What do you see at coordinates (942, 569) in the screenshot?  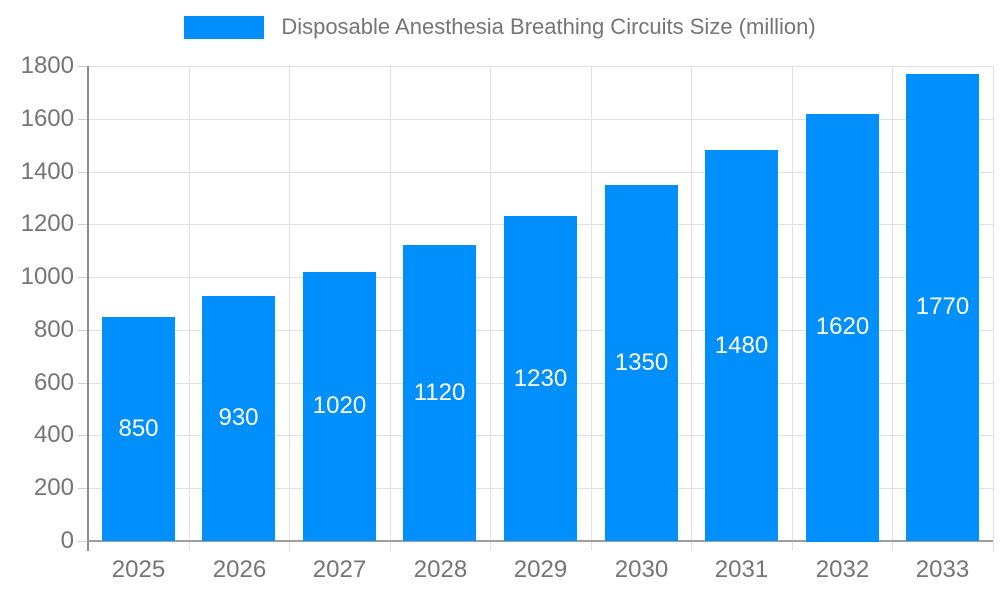 I see `x-axis-label: 2033` at bounding box center [942, 569].